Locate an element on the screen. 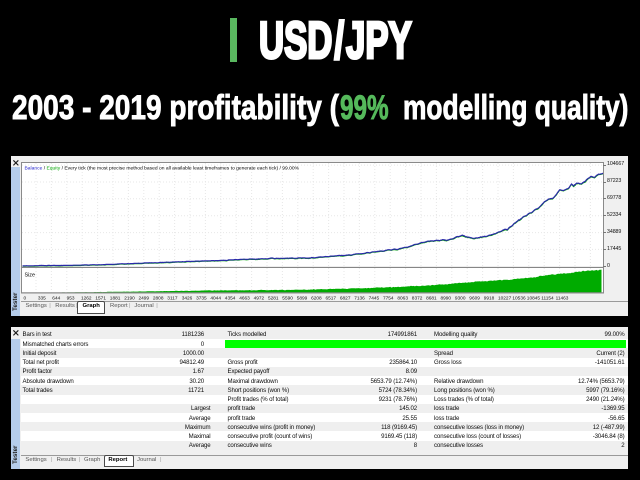 This screenshot has height=480, width=640. svg-text: 6208 is located at coordinates (316, 298).